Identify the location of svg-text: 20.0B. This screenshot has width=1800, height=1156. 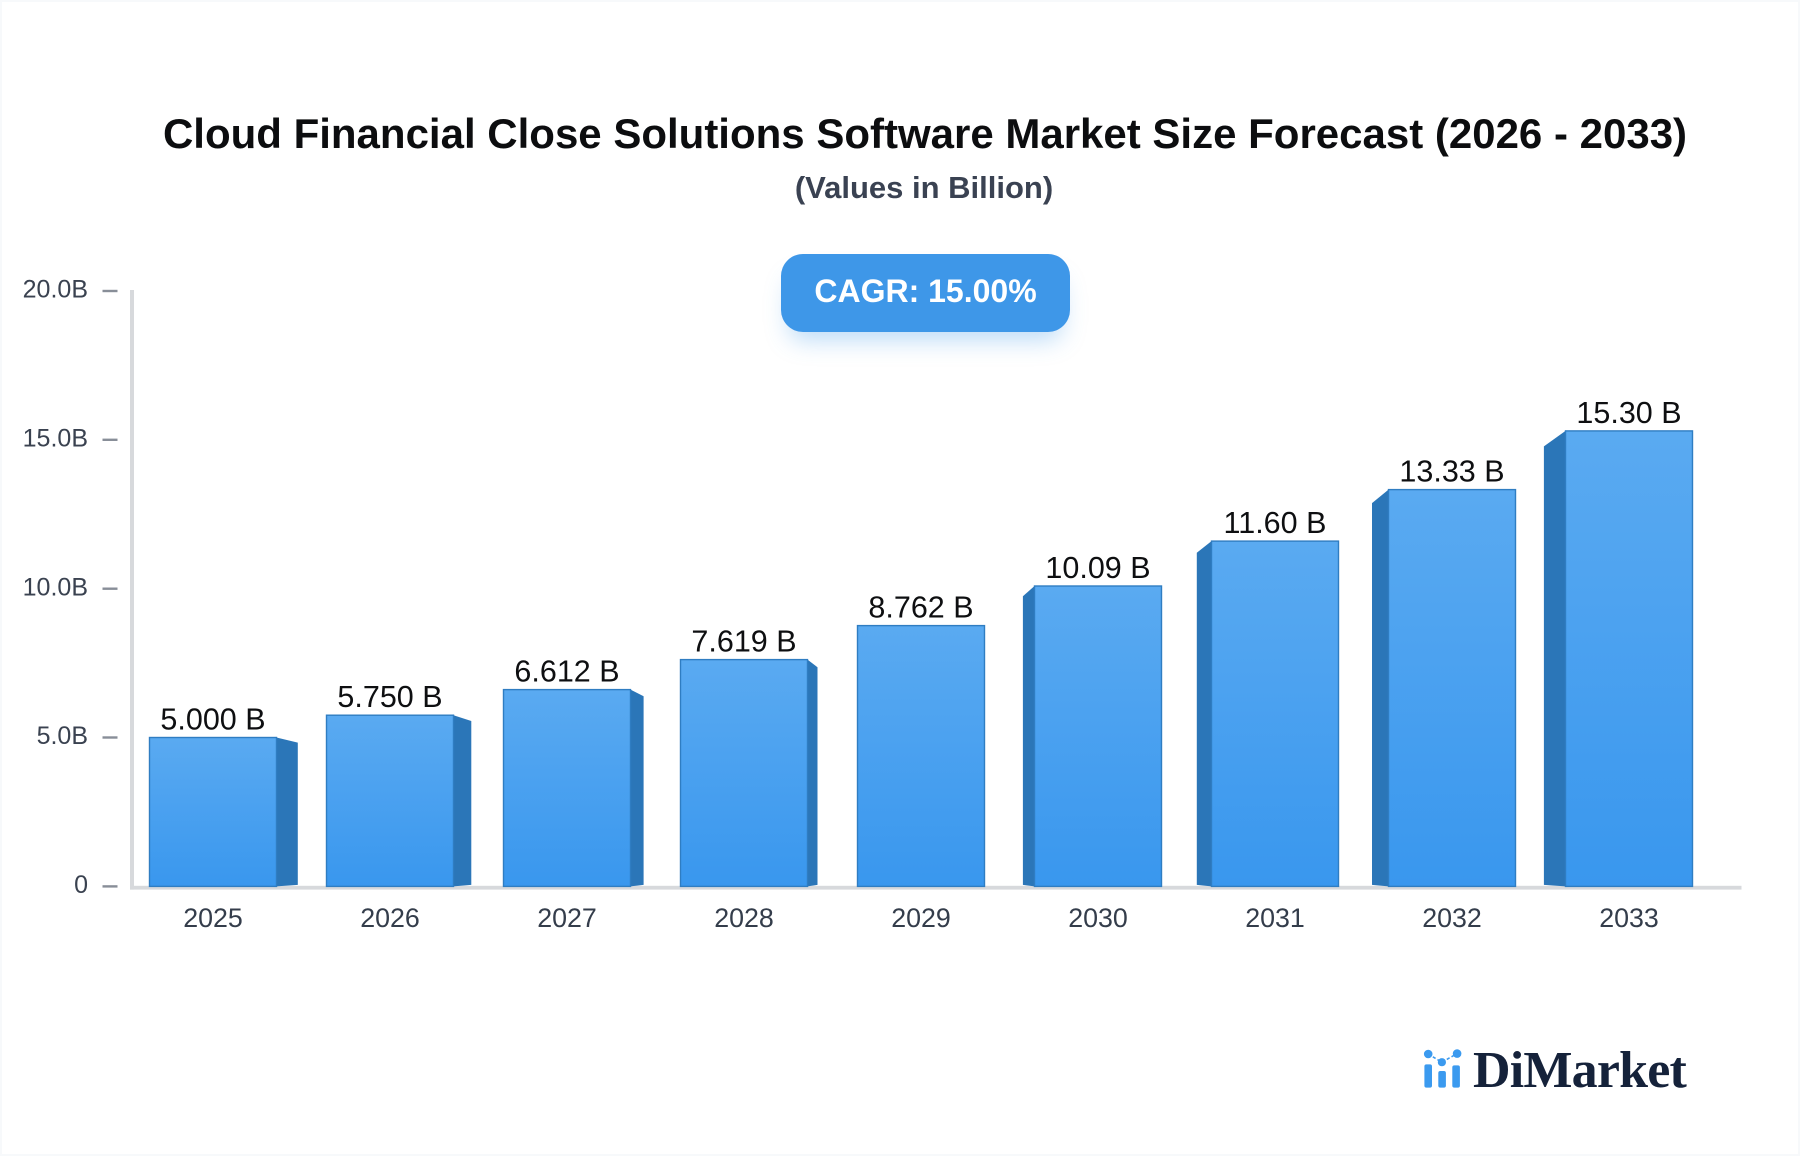
(55, 290).